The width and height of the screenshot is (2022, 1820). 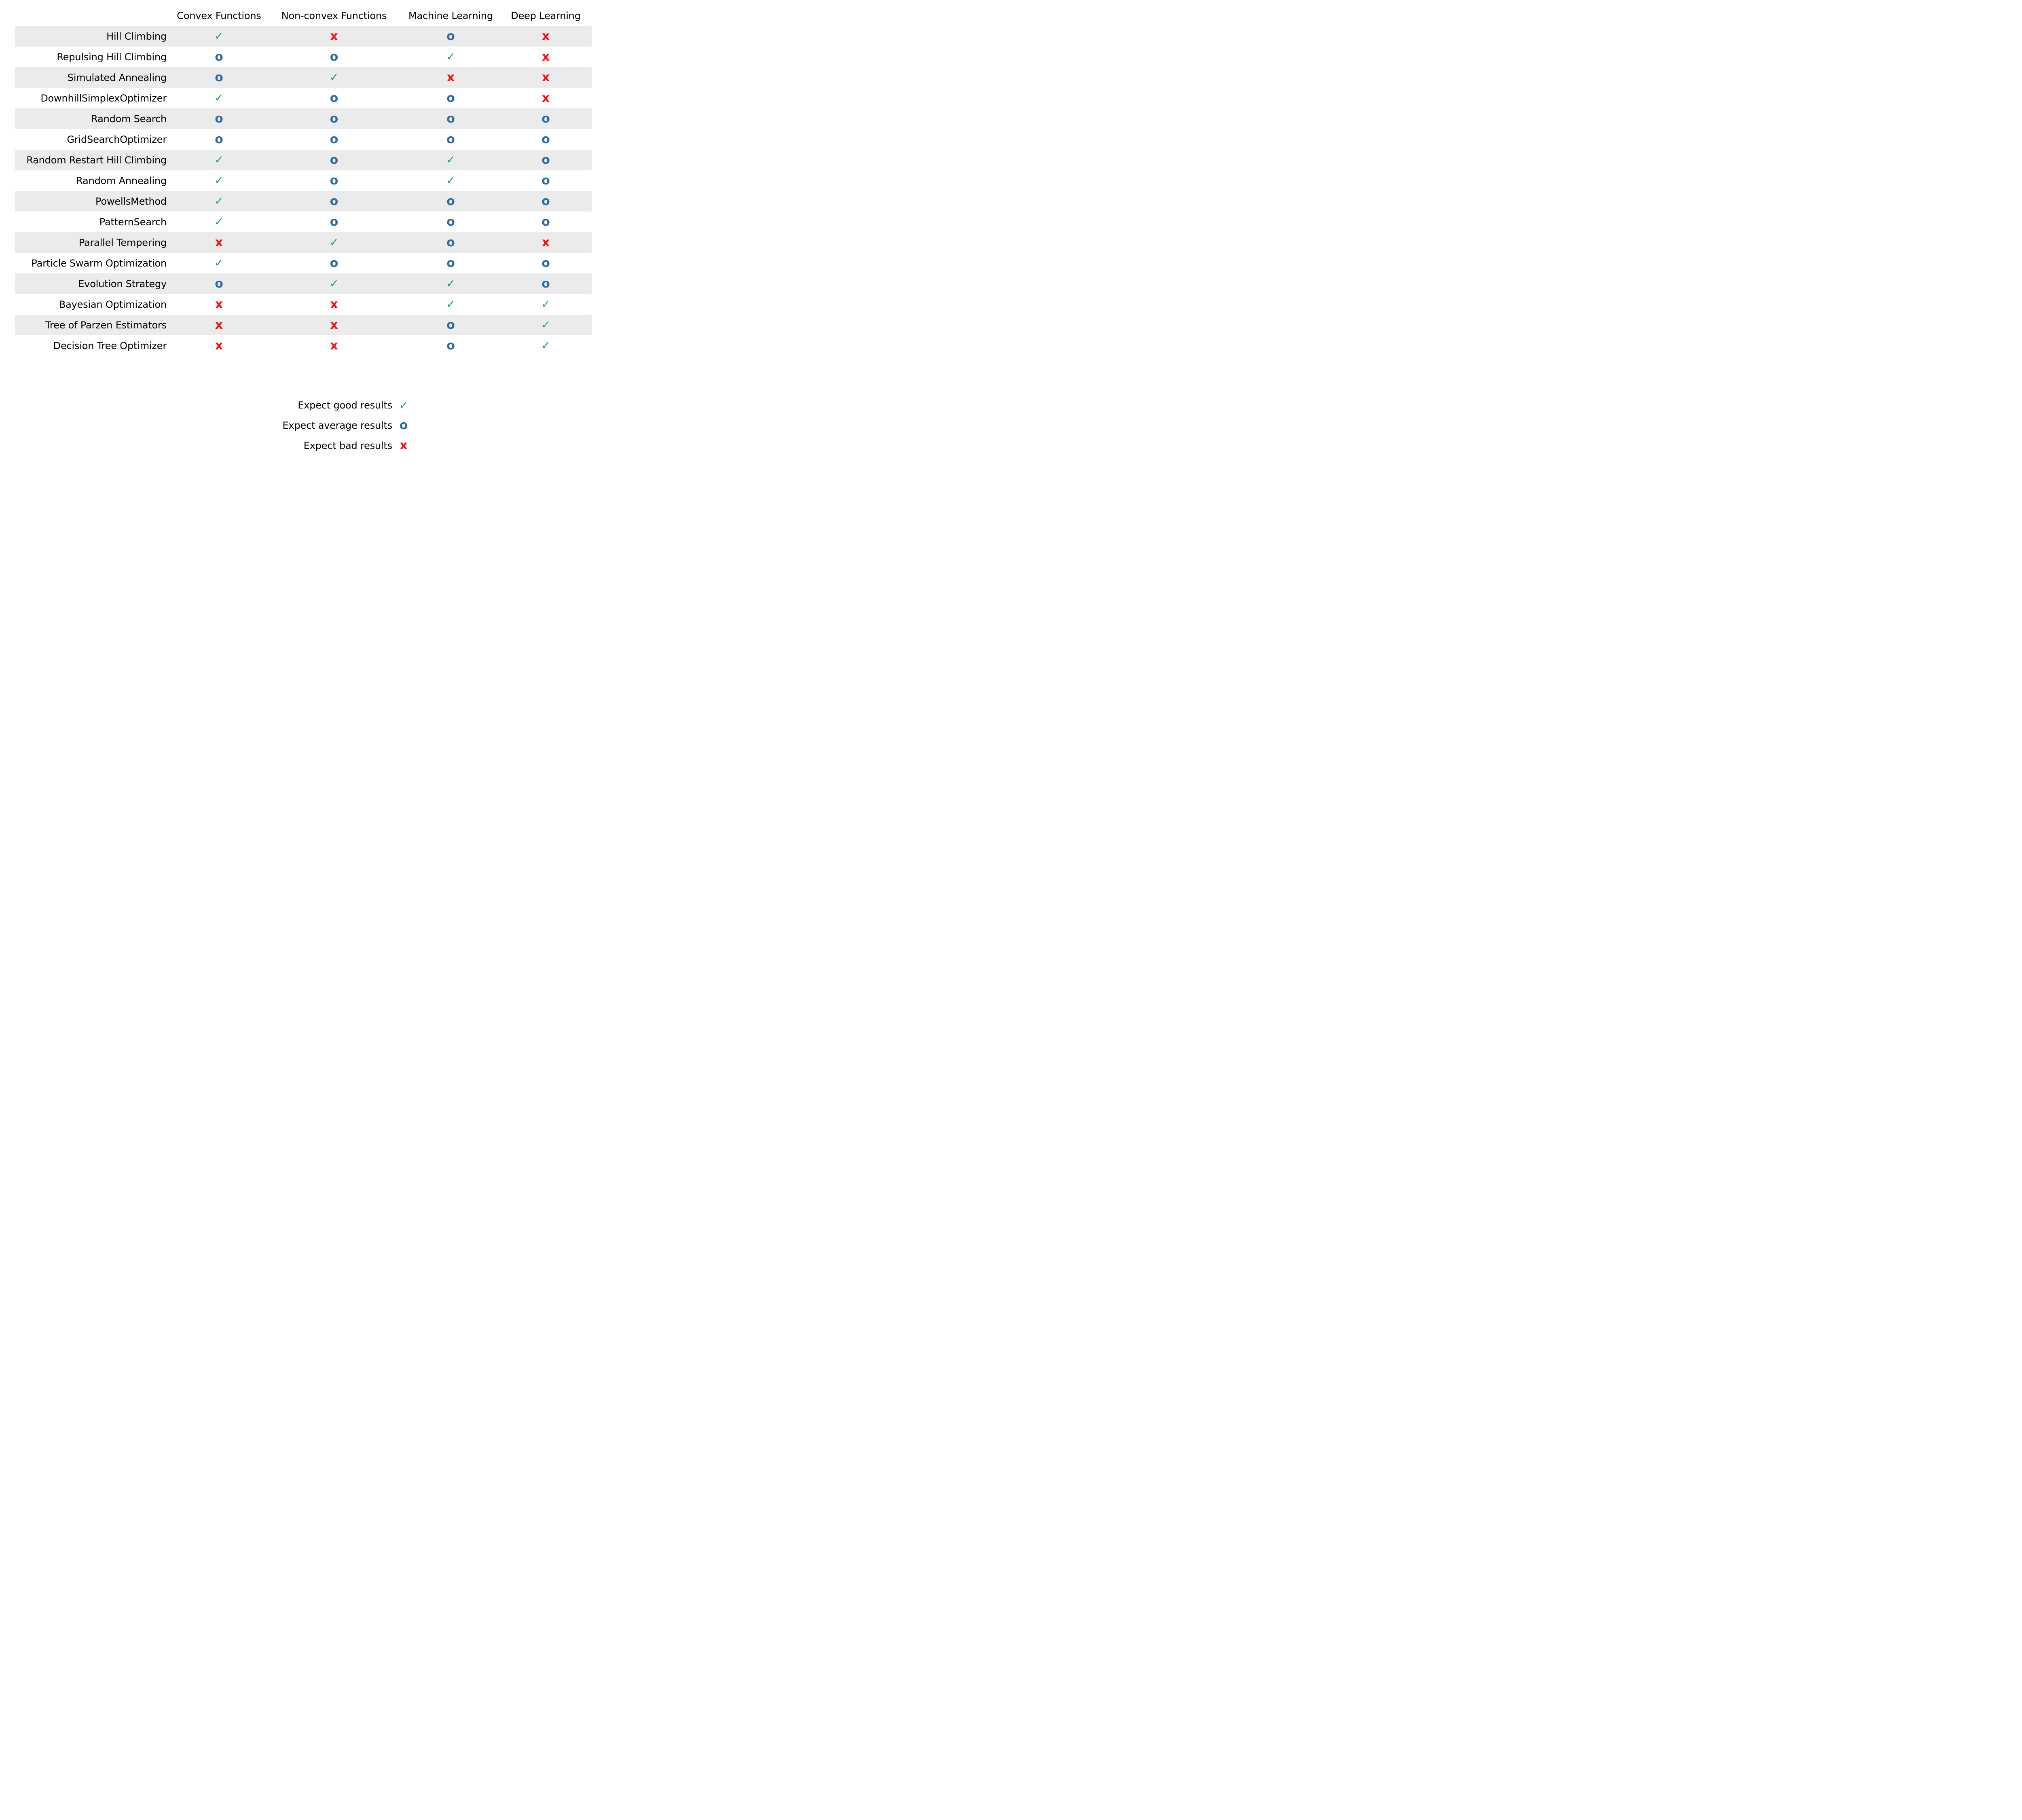 I want to click on row-label: Particle Swarm Optimization, so click(x=99, y=263).